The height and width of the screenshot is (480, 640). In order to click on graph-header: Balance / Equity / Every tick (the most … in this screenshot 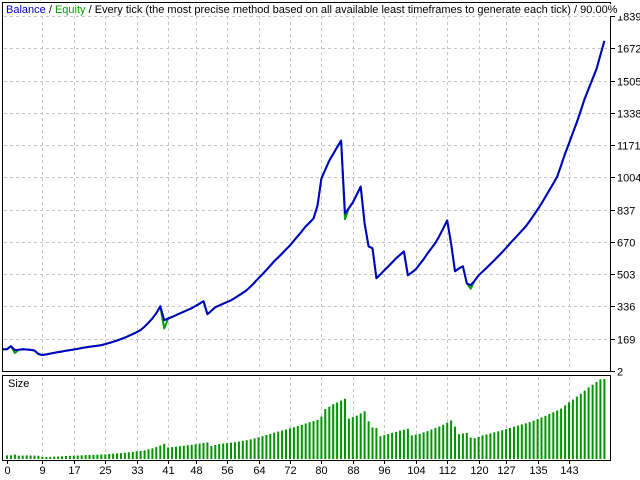, I will do `click(314, 10)`.